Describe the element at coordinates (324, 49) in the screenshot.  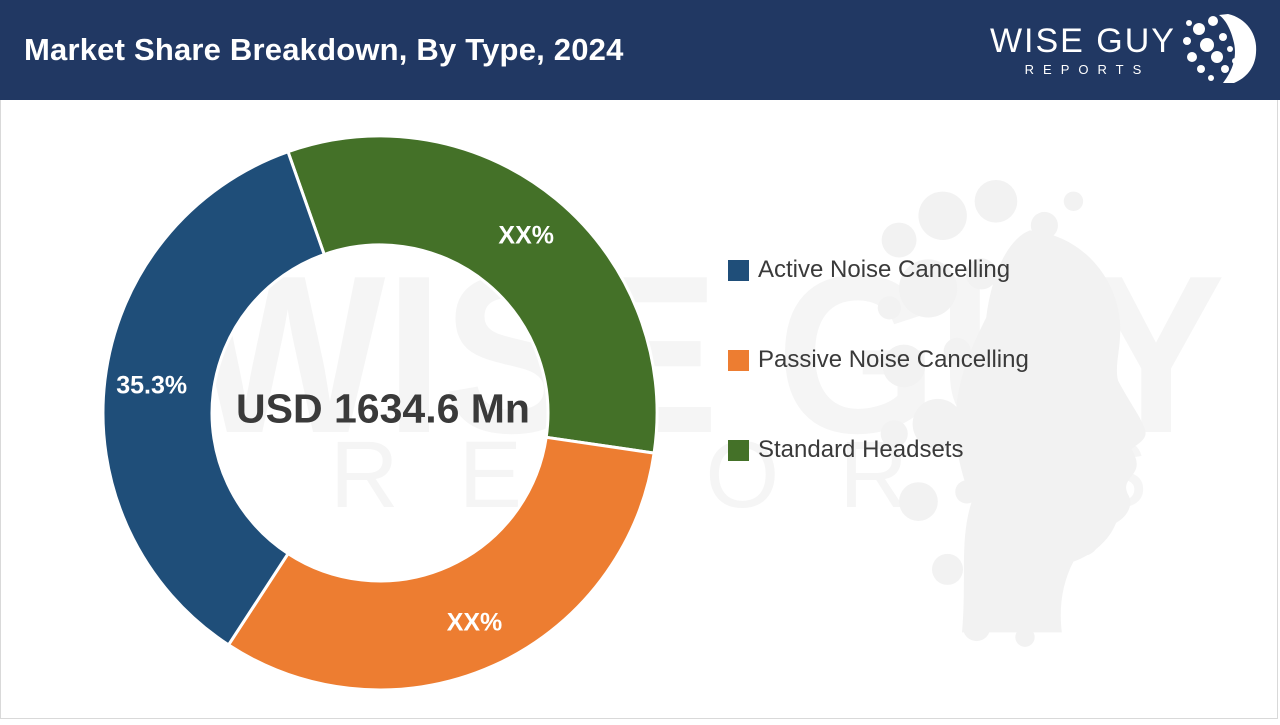
I see `page-title: Market Share Breakdown, By Type, 2024` at that location.